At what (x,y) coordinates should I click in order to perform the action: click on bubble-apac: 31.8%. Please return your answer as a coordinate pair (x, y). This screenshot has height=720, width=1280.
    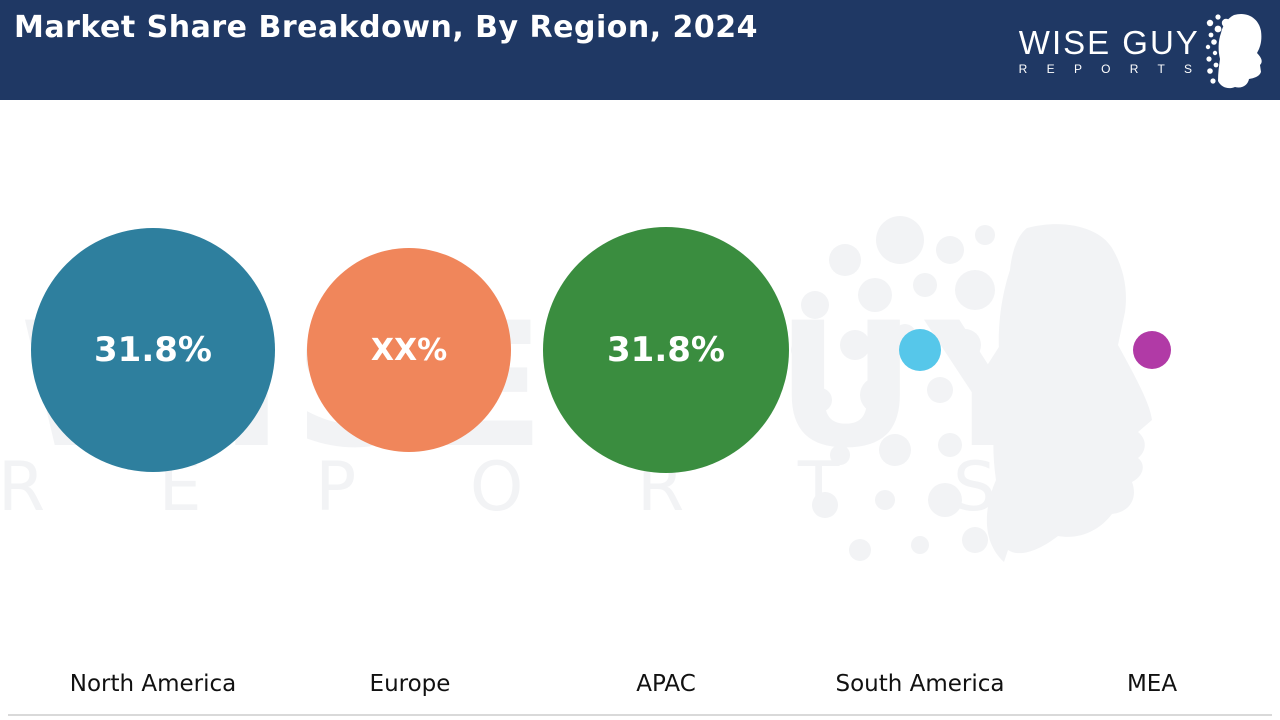
    Looking at the image, I should click on (666, 350).